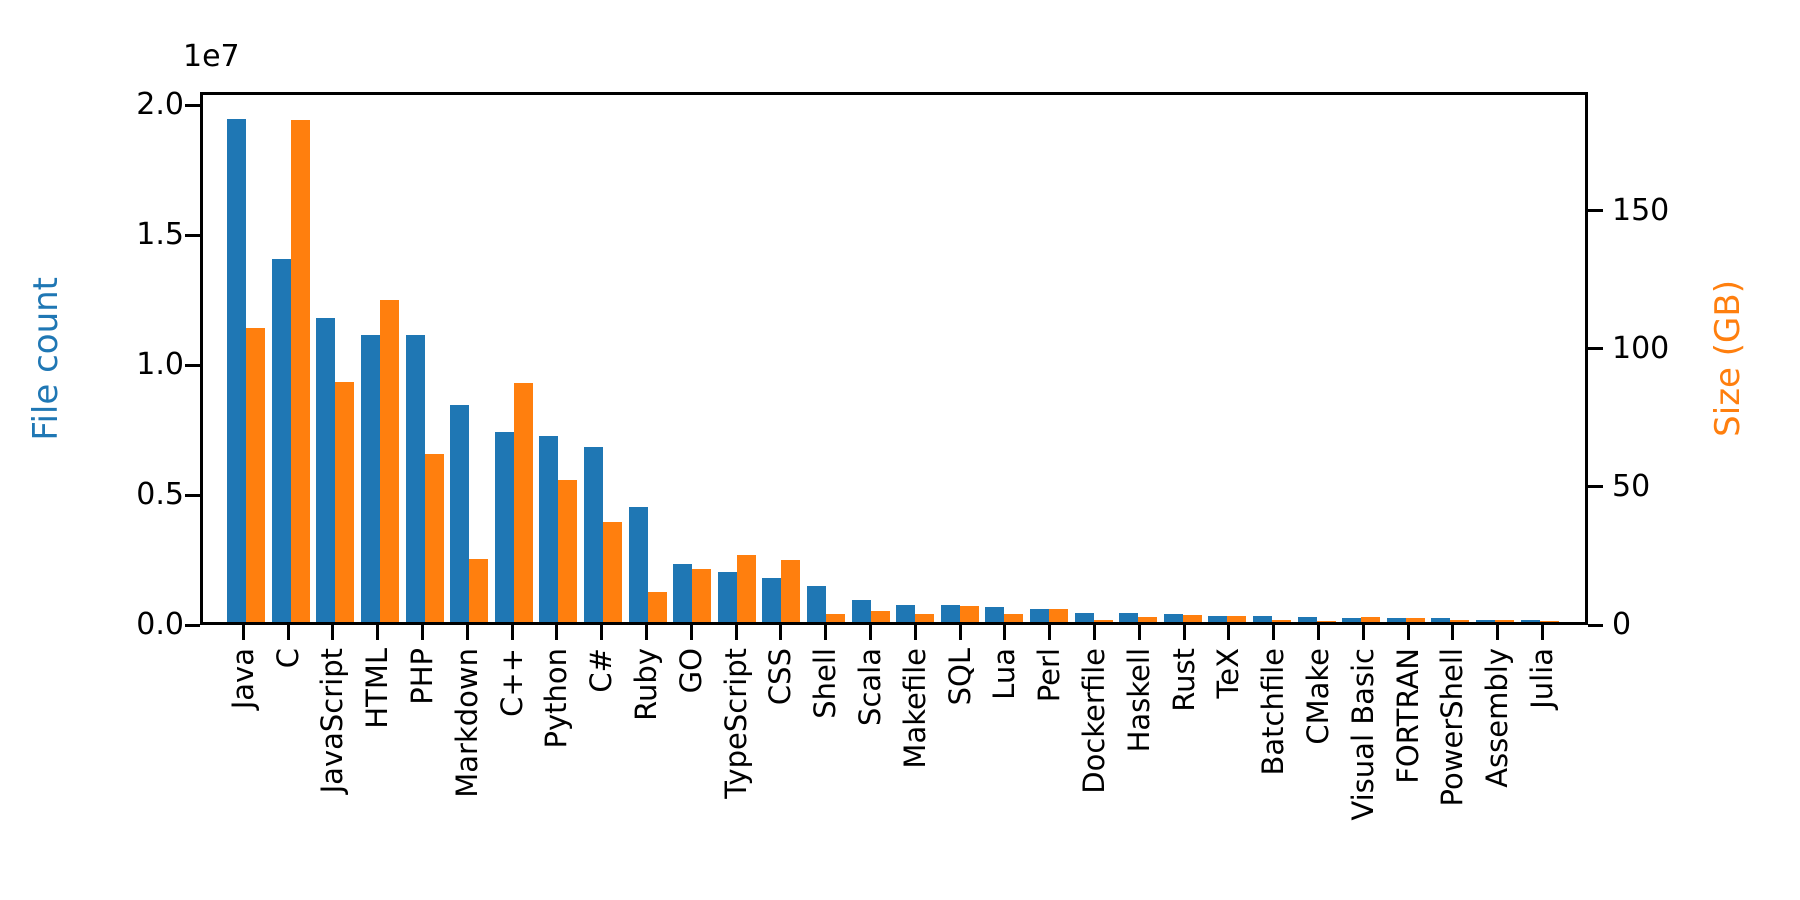 The width and height of the screenshot is (1800, 900). What do you see at coordinates (1352, 619) in the screenshot?
I see `bar-file-count-visual-basic` at bounding box center [1352, 619].